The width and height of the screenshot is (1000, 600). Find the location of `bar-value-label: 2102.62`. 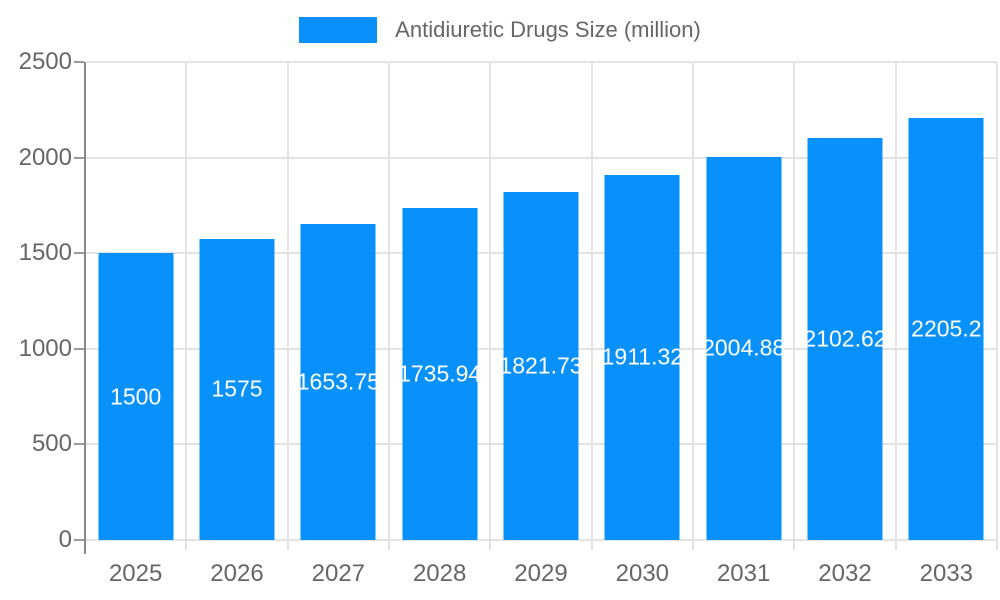

bar-value-label: 2102.62 is located at coordinates (845, 338).